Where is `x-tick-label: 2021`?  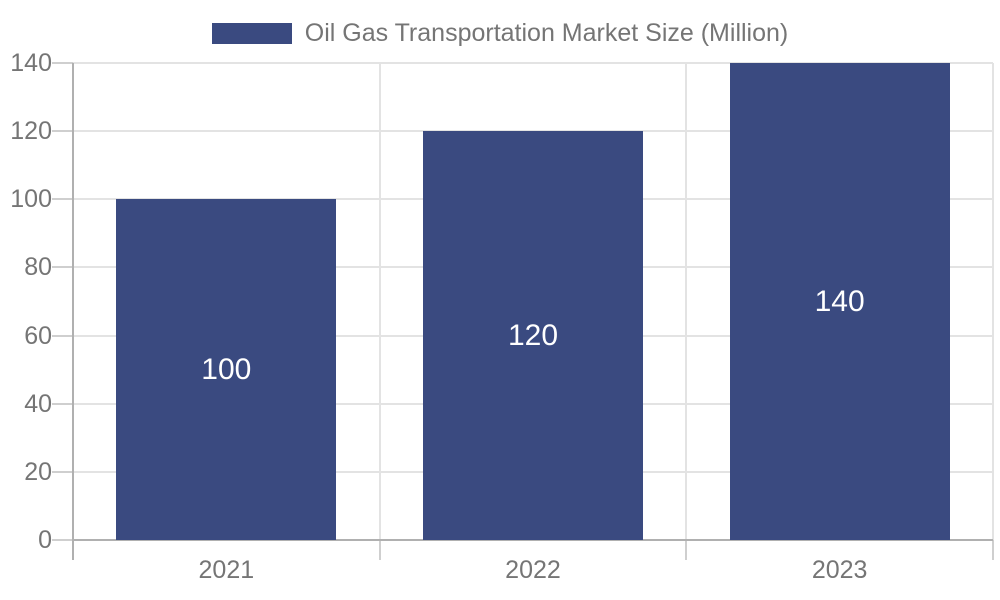
x-tick-label: 2021 is located at coordinates (226, 570).